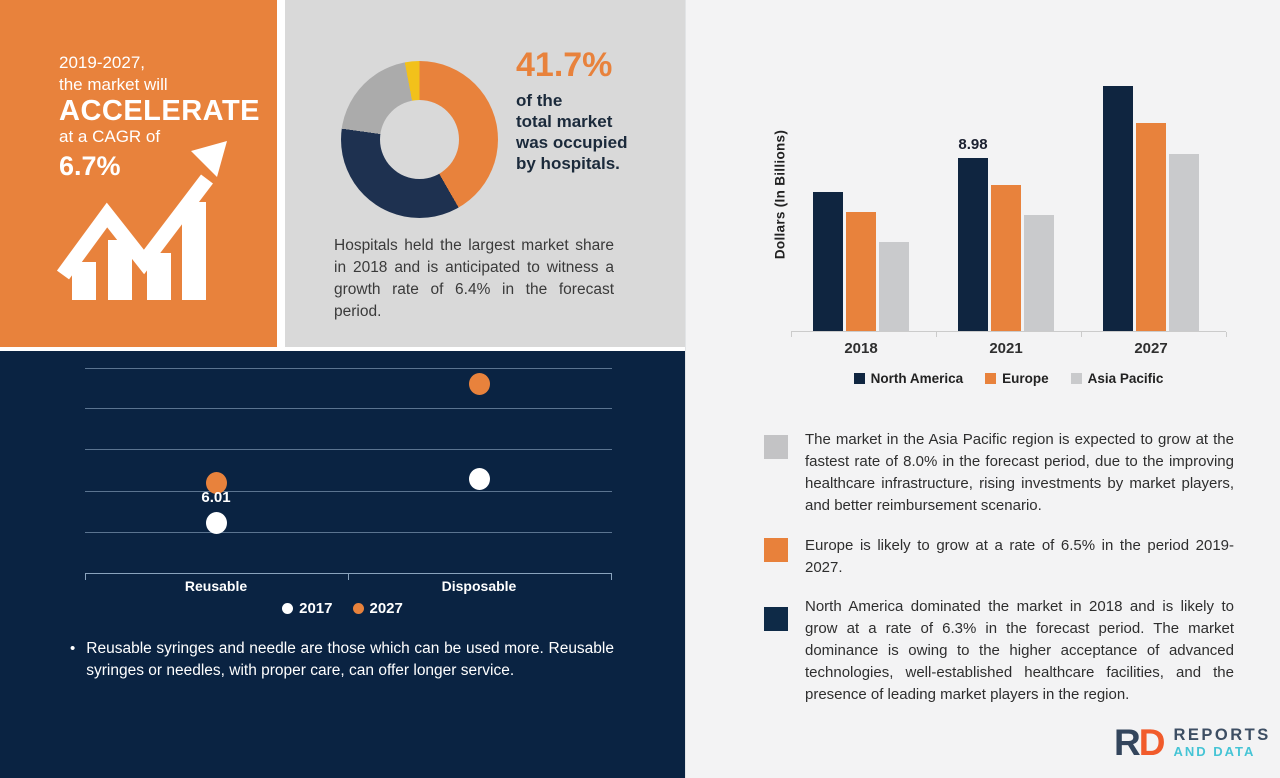 The width and height of the screenshot is (1280, 778). What do you see at coordinates (386, 608) in the screenshot?
I see `scatter-legend-label: 2027` at bounding box center [386, 608].